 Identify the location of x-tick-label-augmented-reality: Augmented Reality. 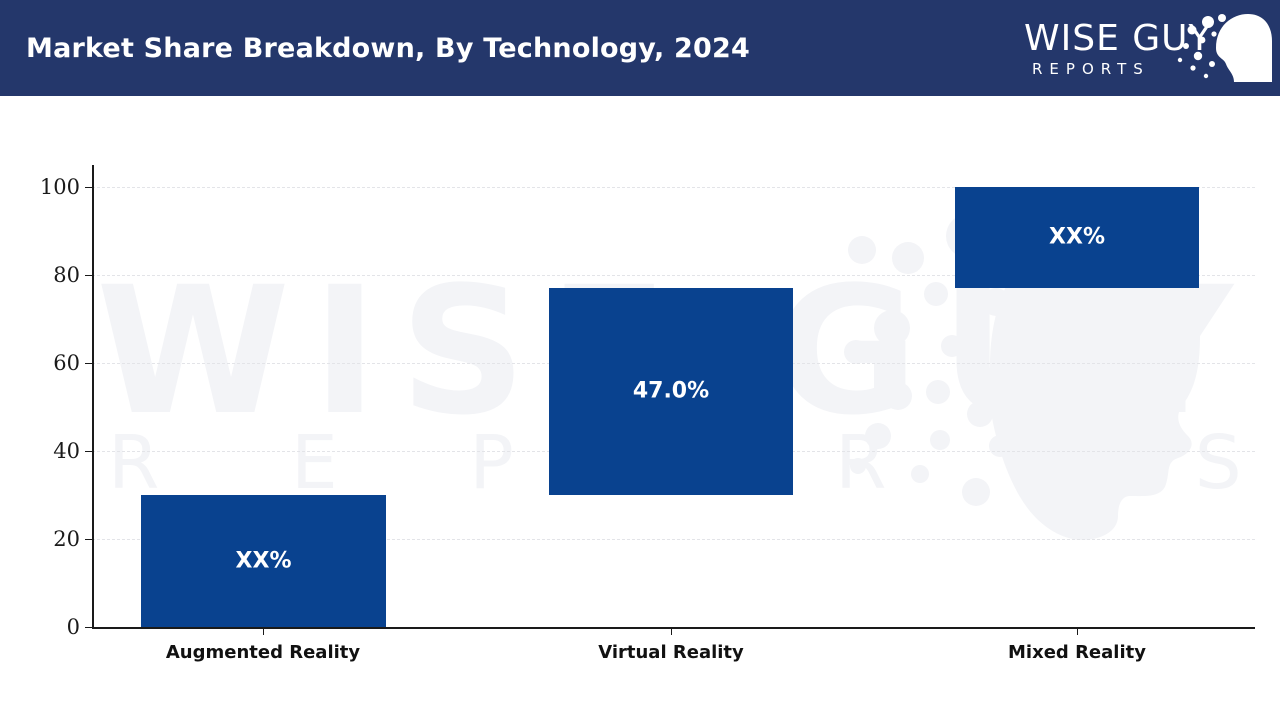
(263, 652).